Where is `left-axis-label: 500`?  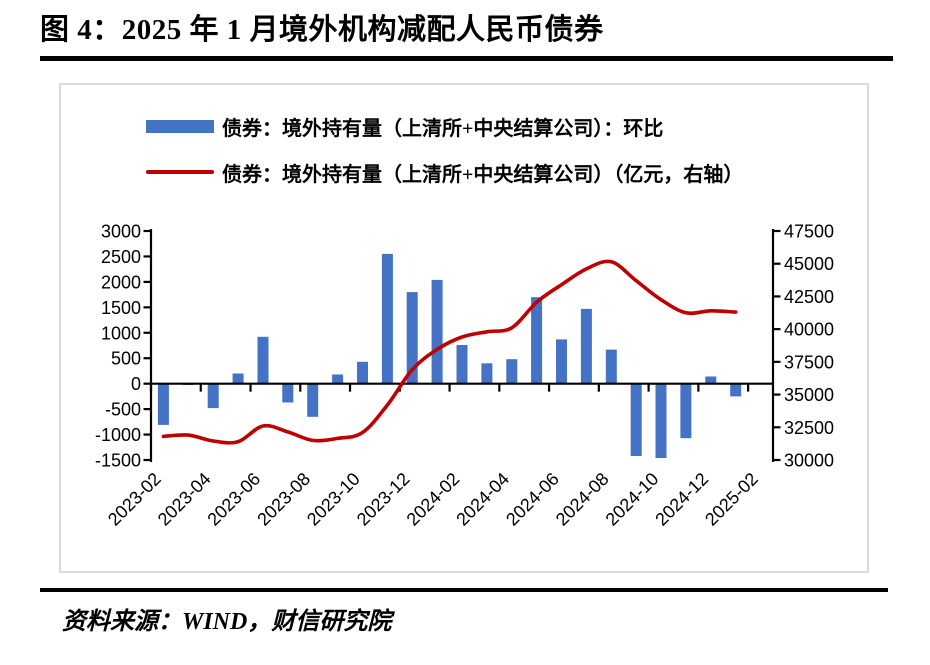
left-axis-label: 500 is located at coordinates (126, 359).